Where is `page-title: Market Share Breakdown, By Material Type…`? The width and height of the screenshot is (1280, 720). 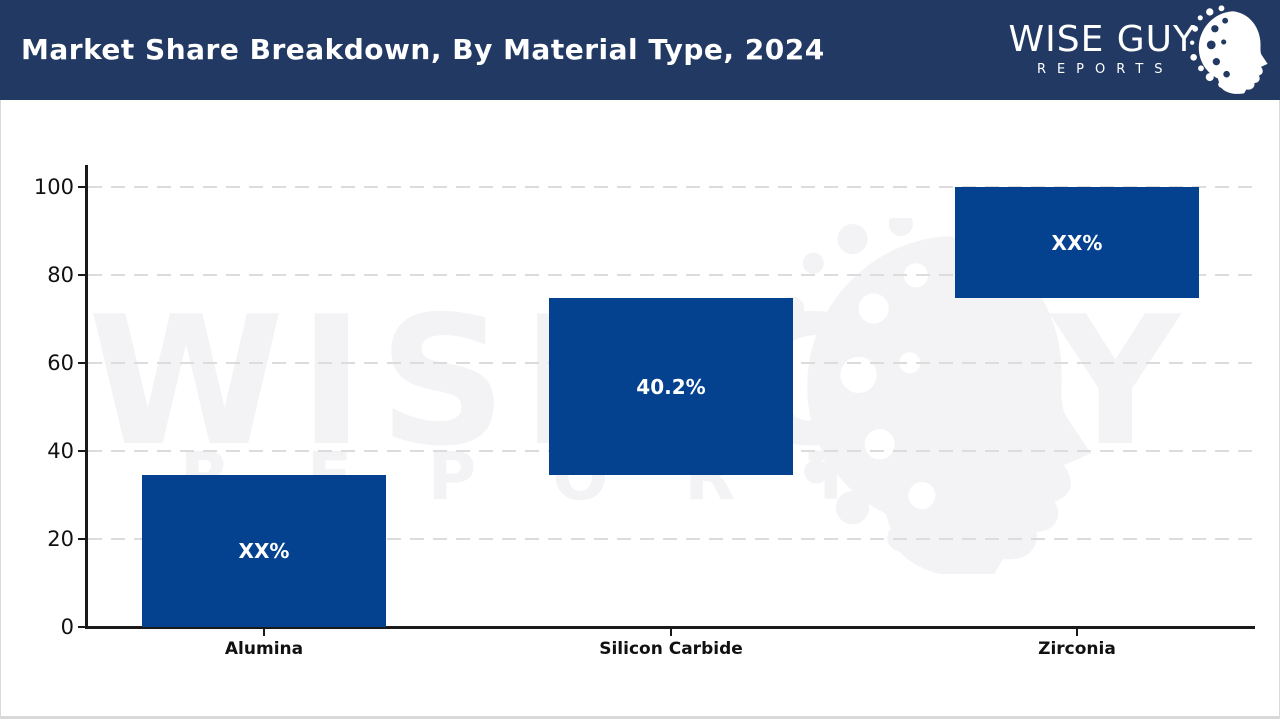
page-title: Market Share Breakdown, By Material Type… is located at coordinates (423, 49).